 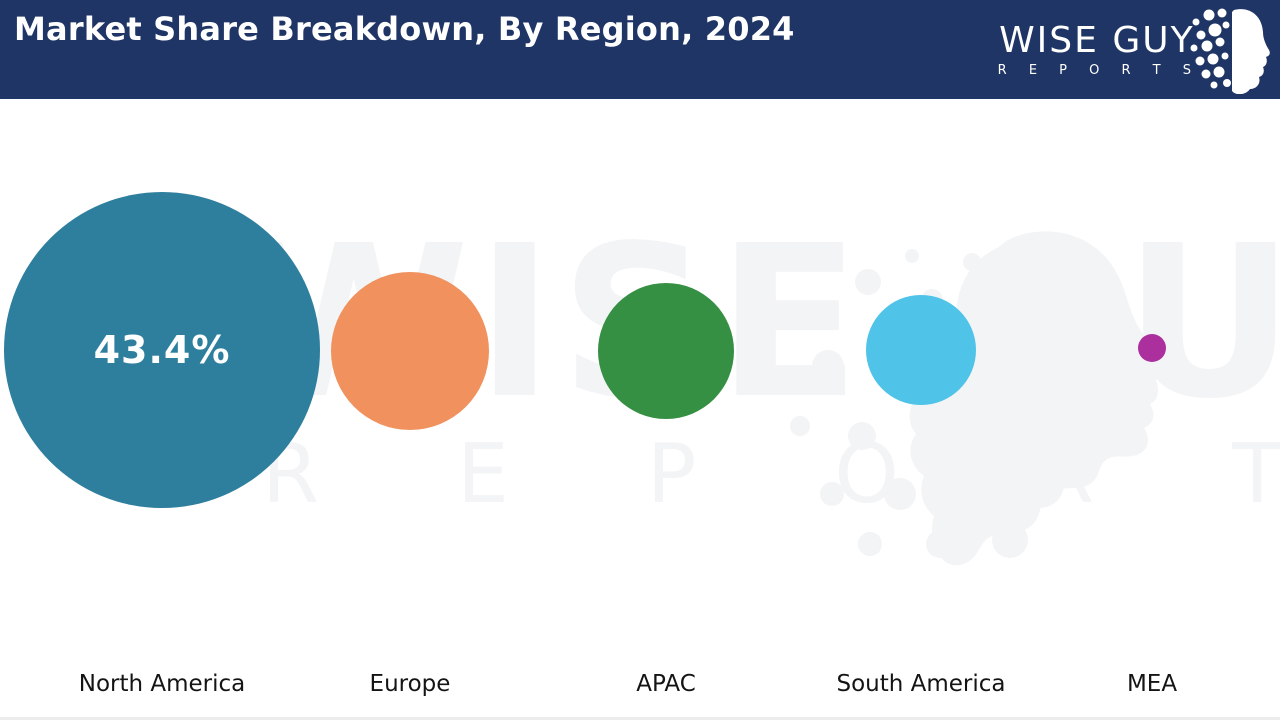 I want to click on brand-subtitle: R E P O R T S, so click(x=1098, y=70).